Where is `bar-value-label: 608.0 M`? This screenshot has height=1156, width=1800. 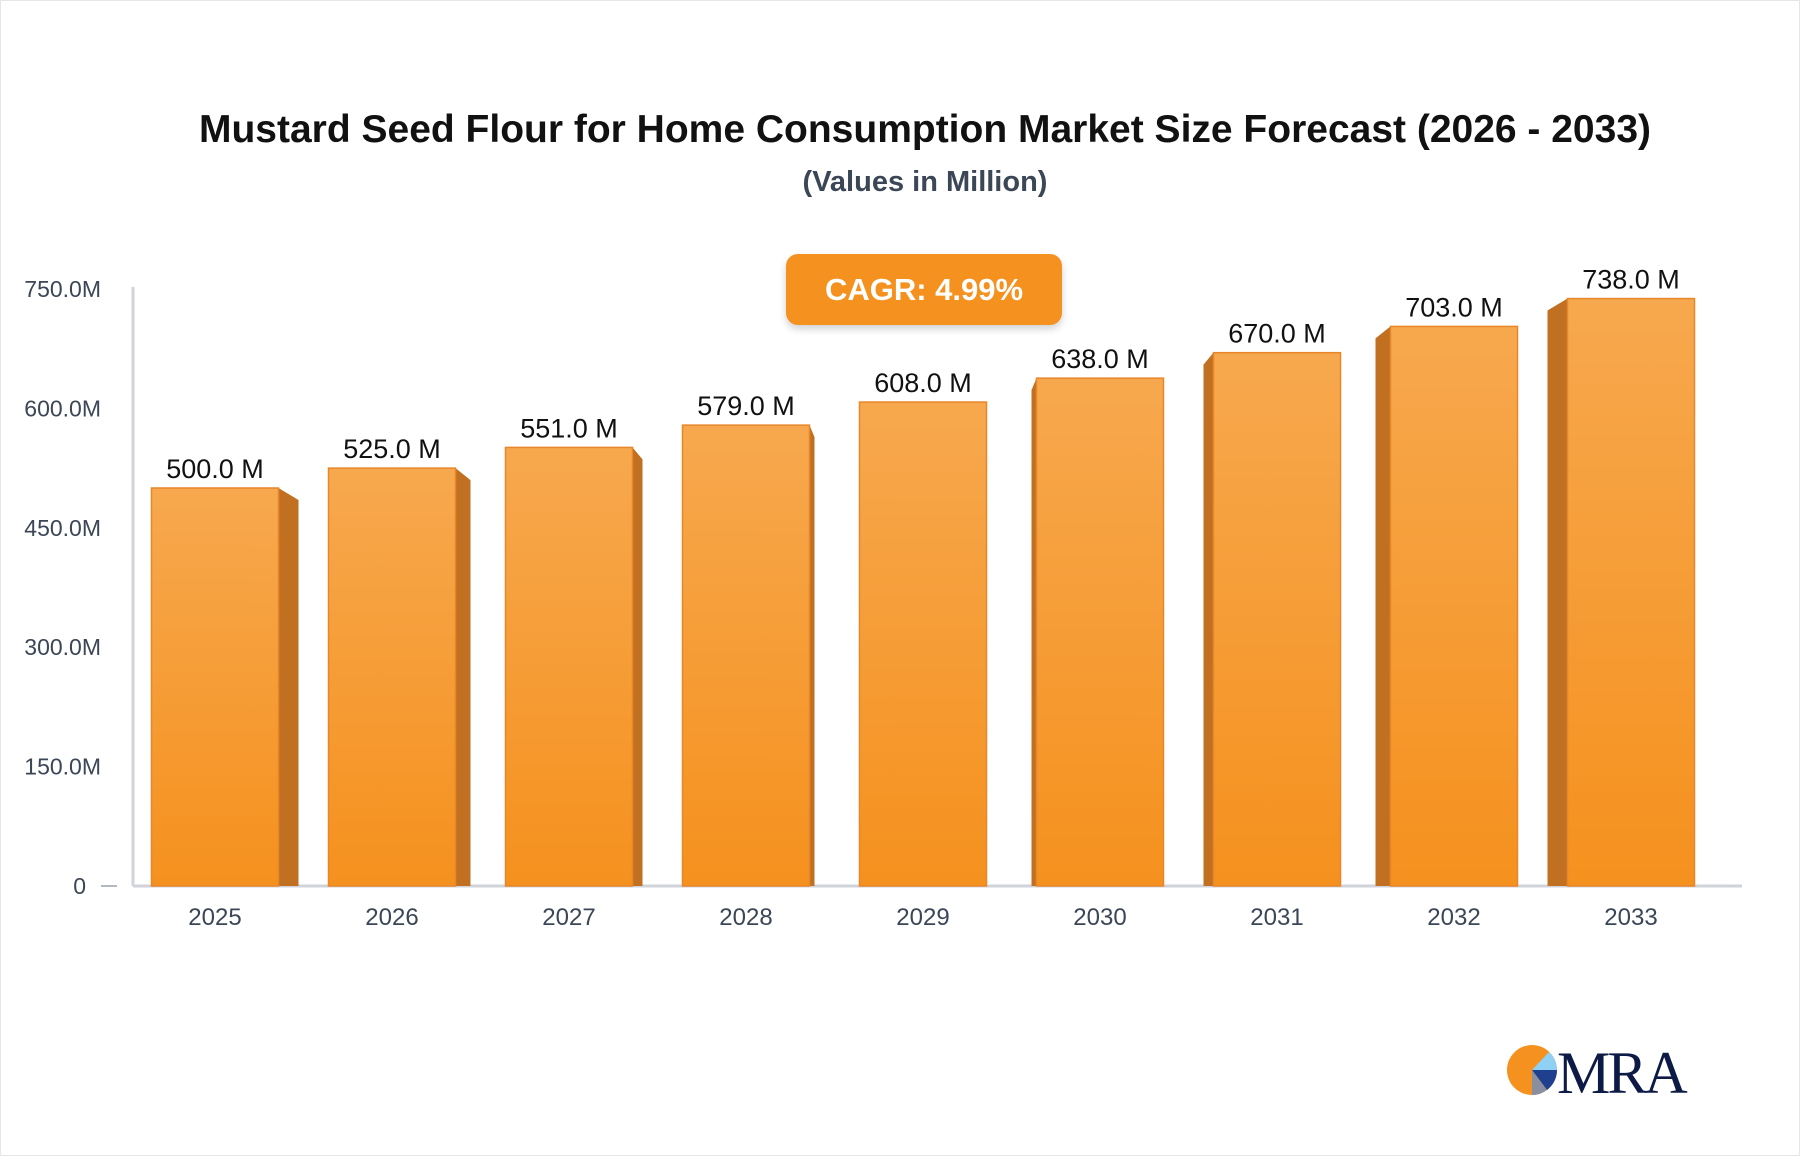 bar-value-label: 608.0 M is located at coordinates (923, 383).